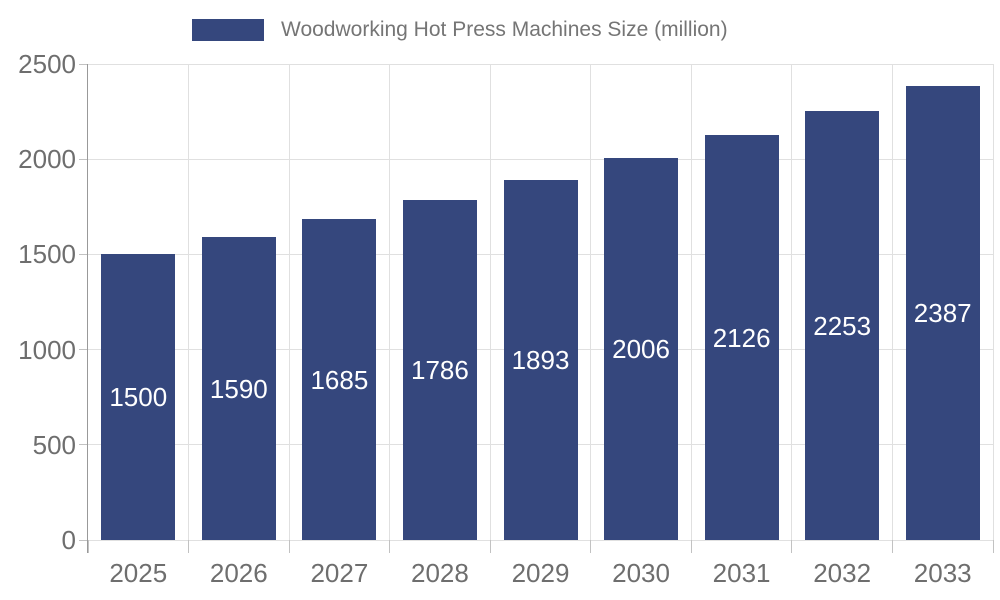 The height and width of the screenshot is (600, 1000). I want to click on bar: 1685, so click(339, 379).